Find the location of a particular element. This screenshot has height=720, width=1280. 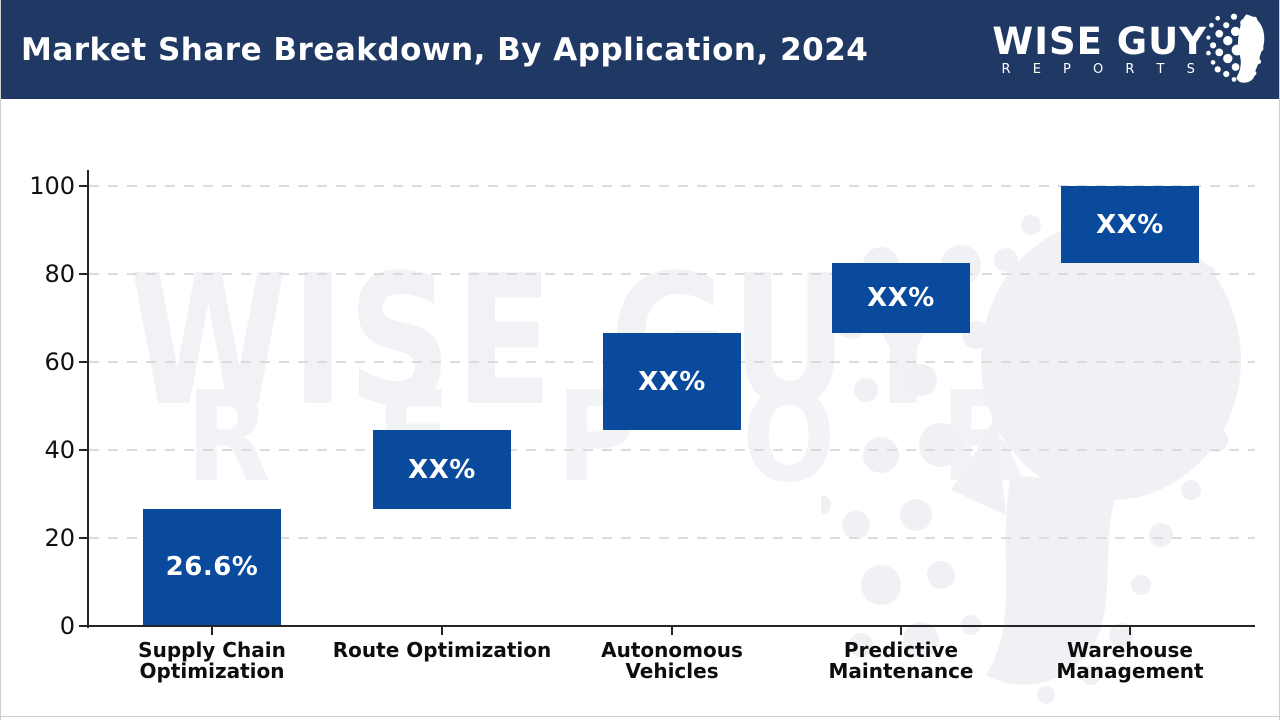

x-axis-tick-autonomous-vehicles is located at coordinates (672, 631).